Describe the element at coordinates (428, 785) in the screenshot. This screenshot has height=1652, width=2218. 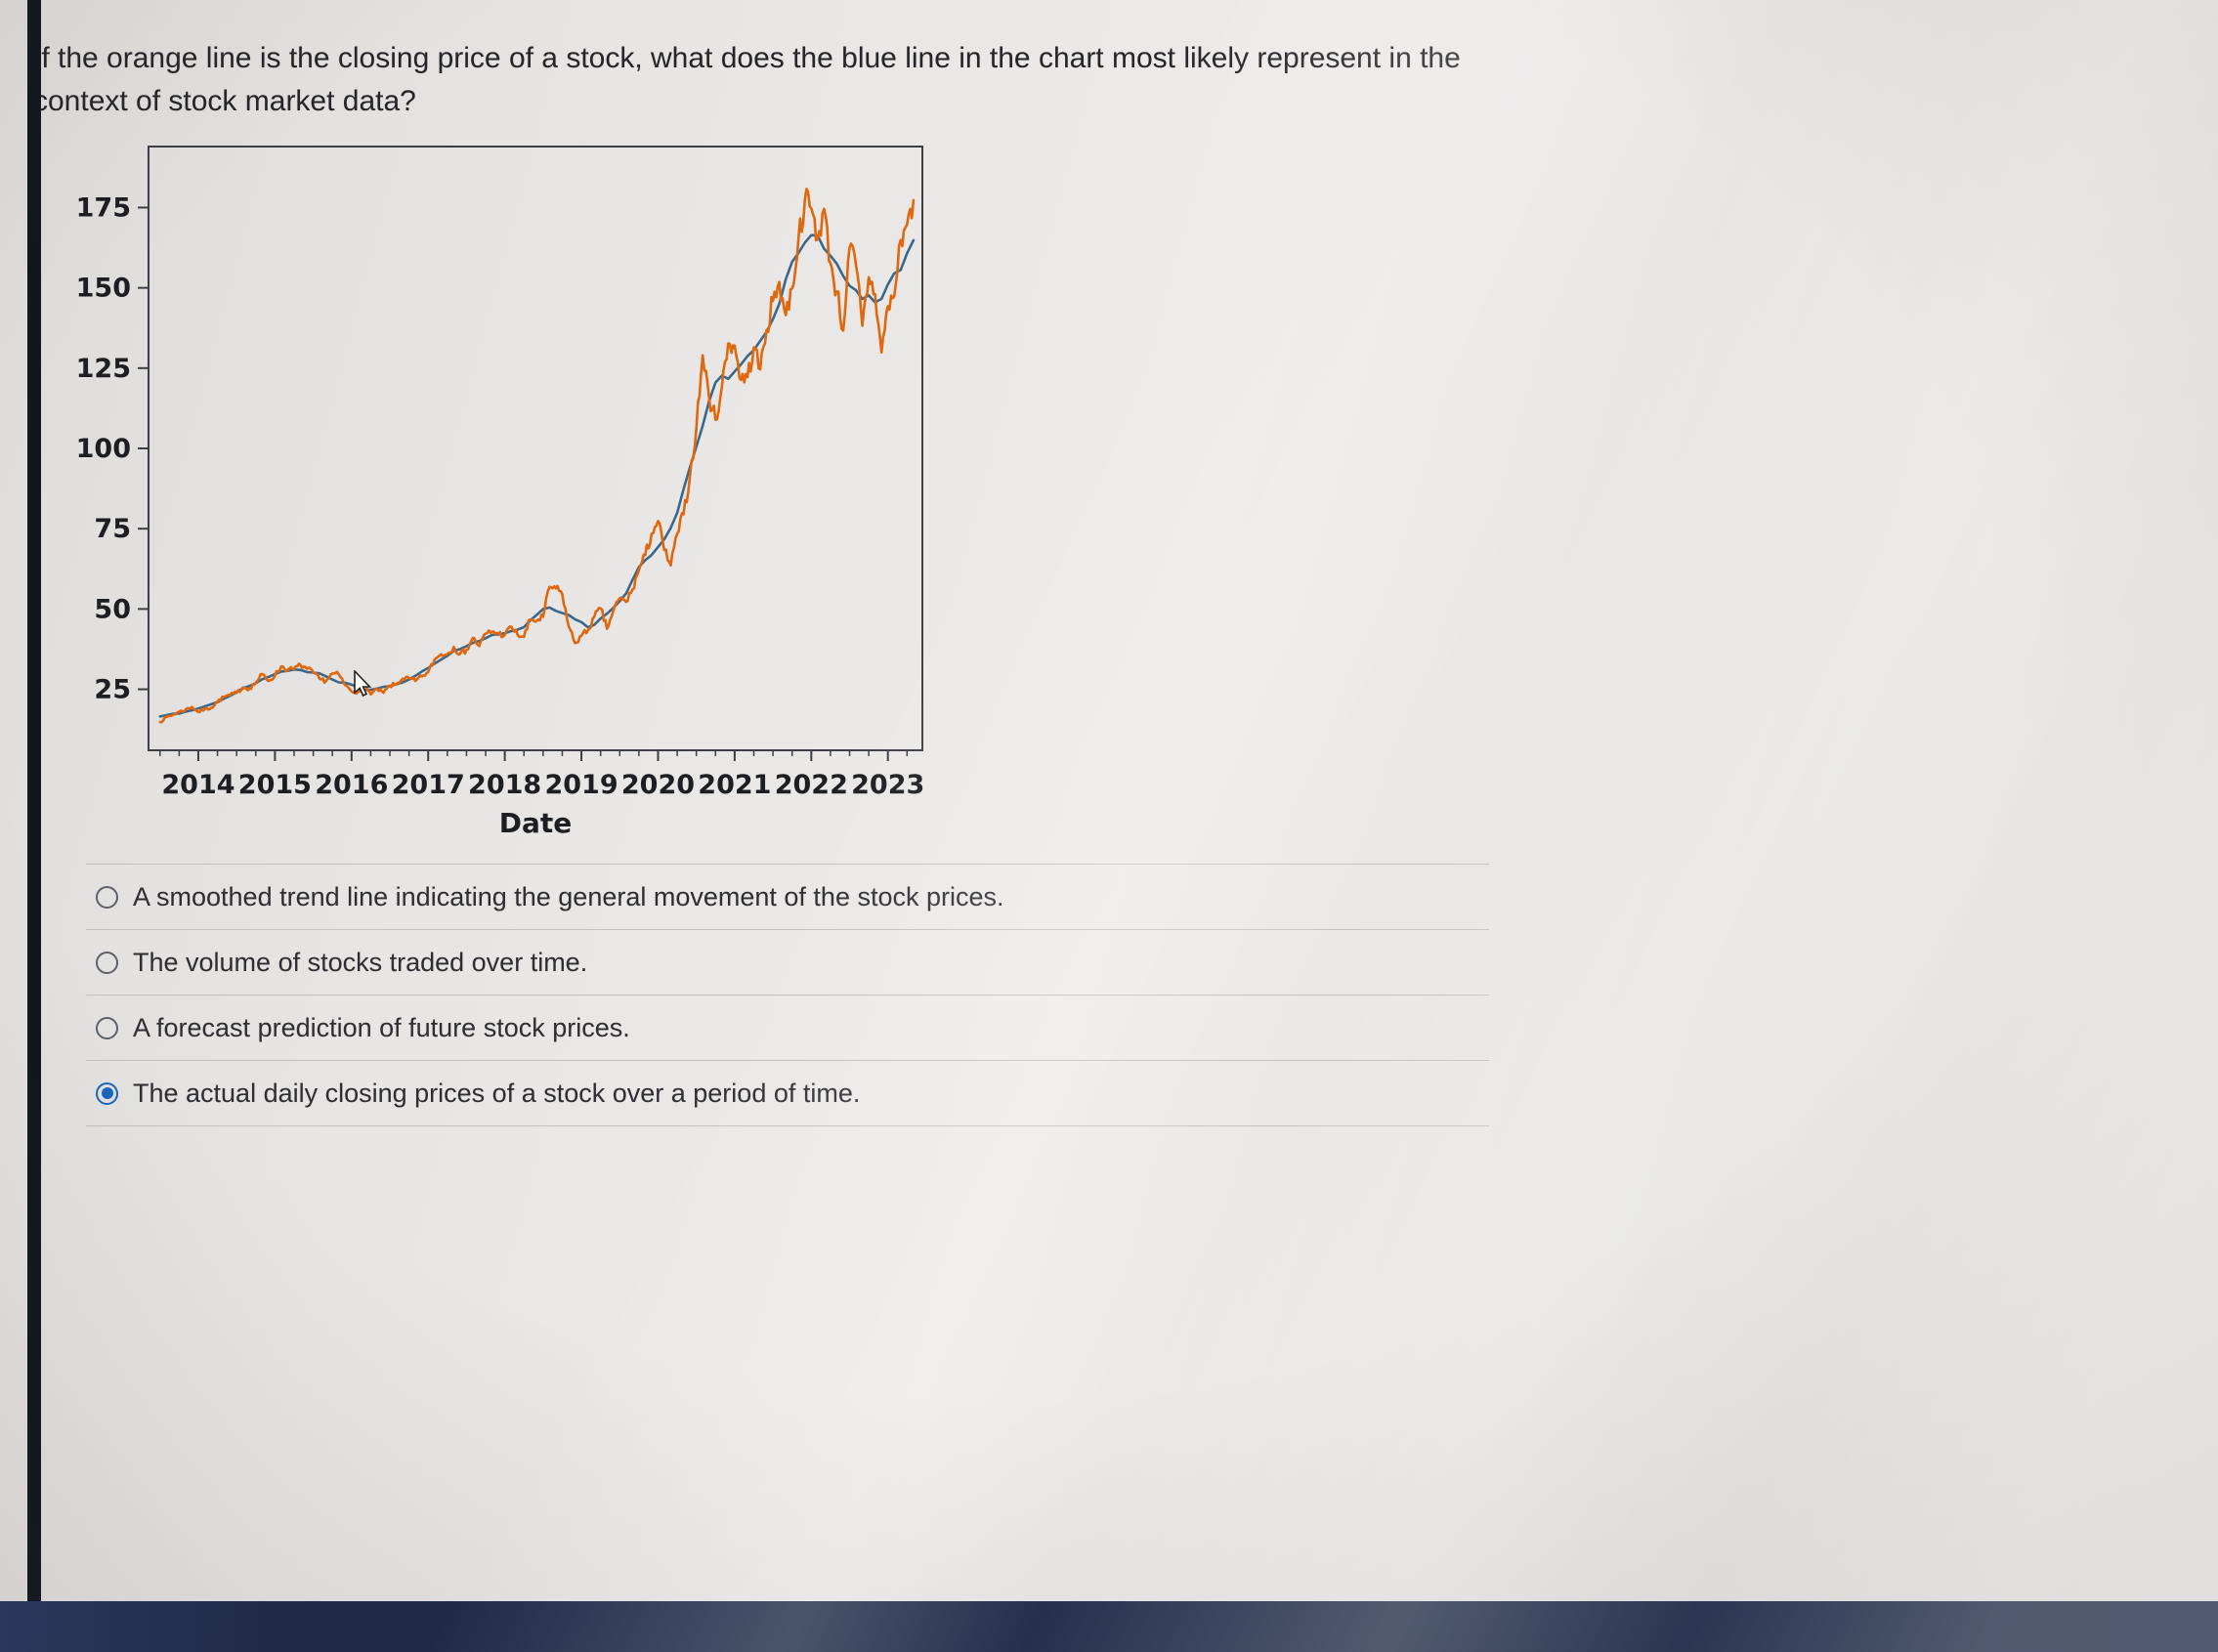
I see `x-tick-label: 2017` at that location.